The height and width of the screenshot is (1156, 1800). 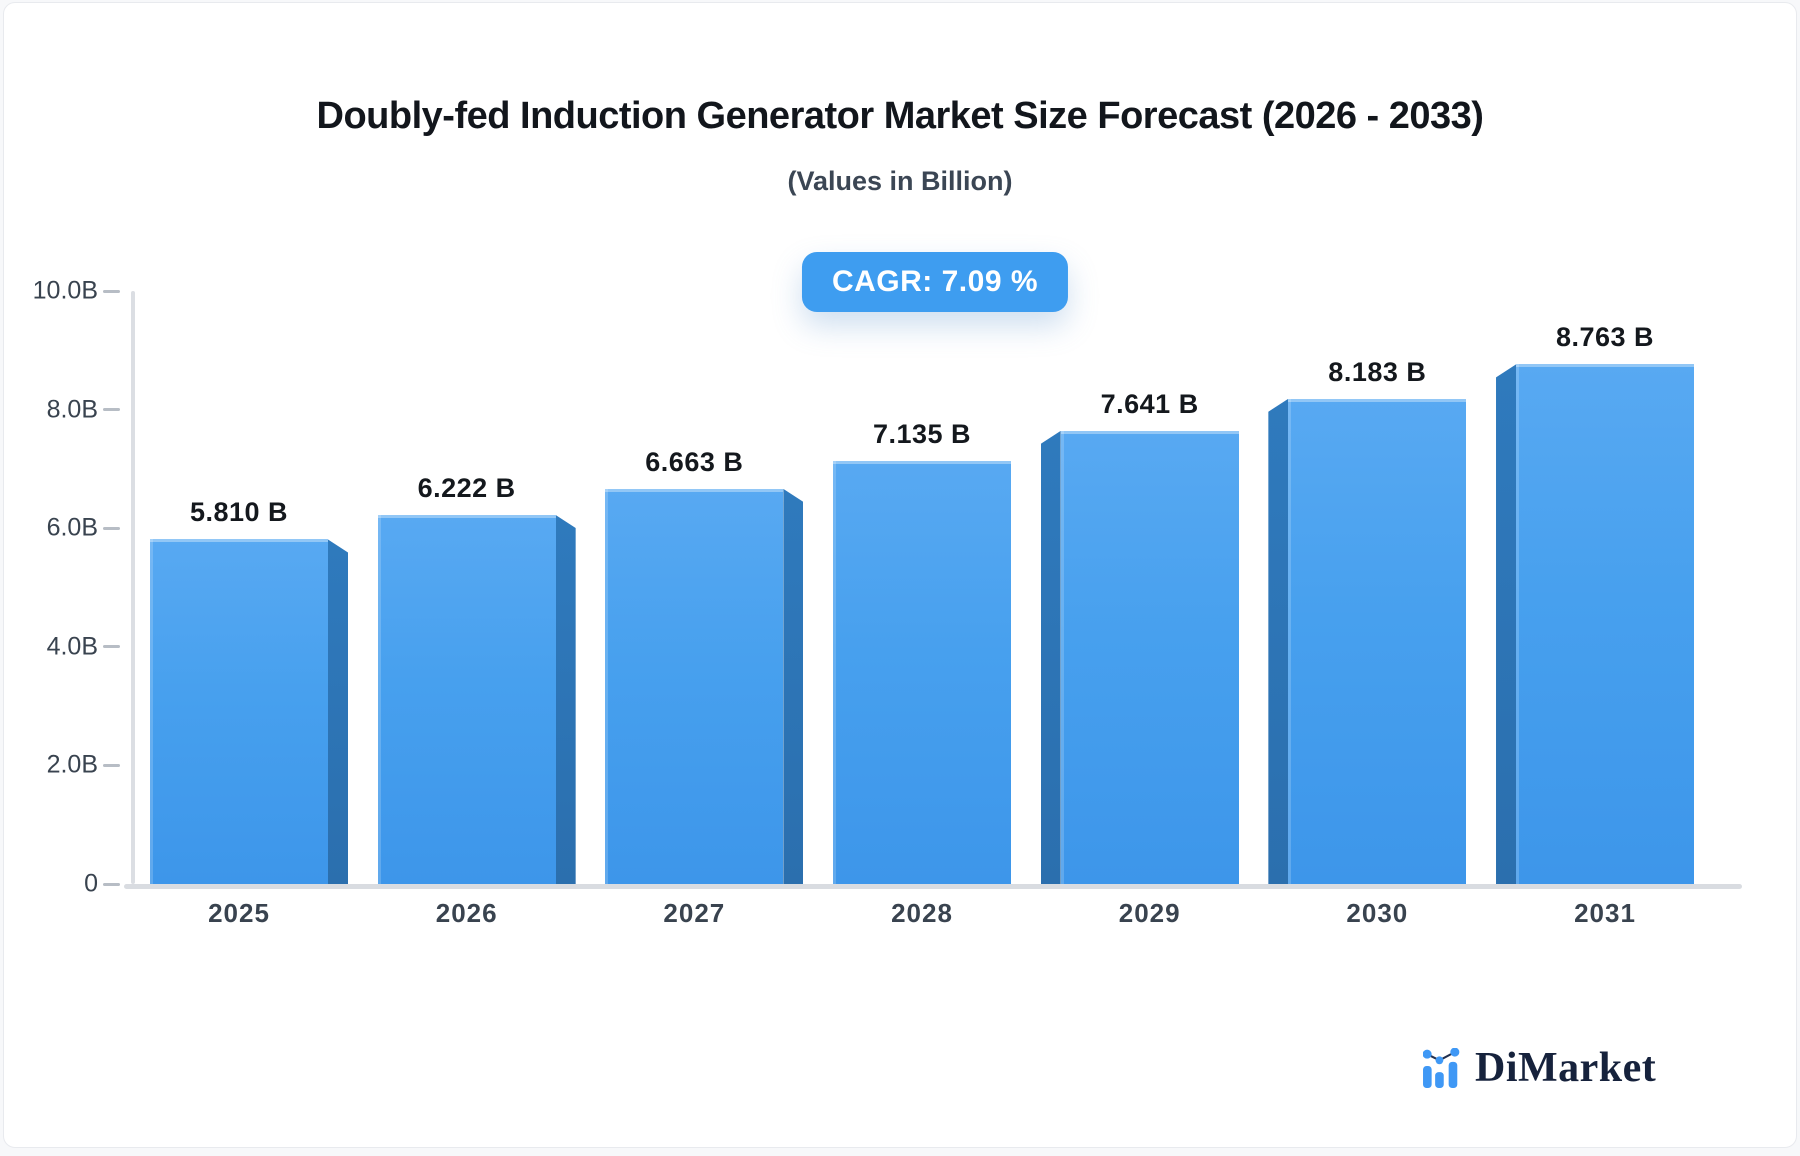 What do you see at coordinates (933, 886) in the screenshot?
I see `x-axis-line` at bounding box center [933, 886].